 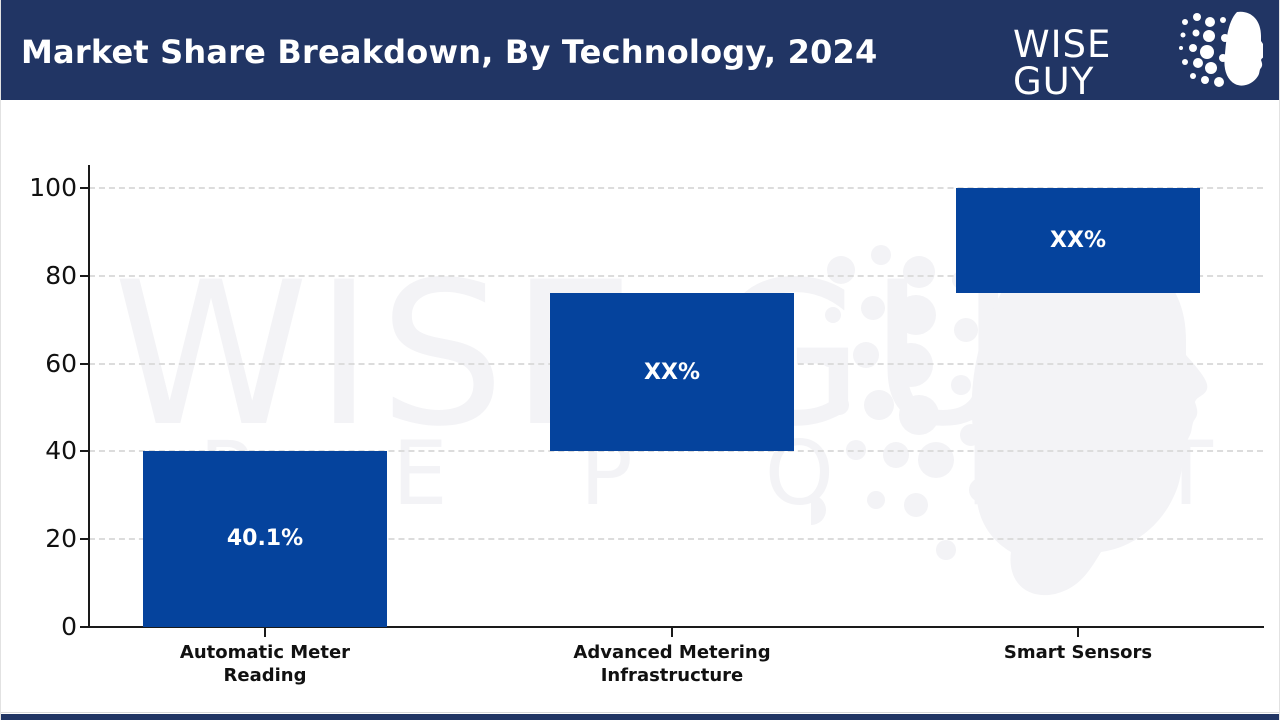 What do you see at coordinates (676, 627) in the screenshot?
I see `x-axis` at bounding box center [676, 627].